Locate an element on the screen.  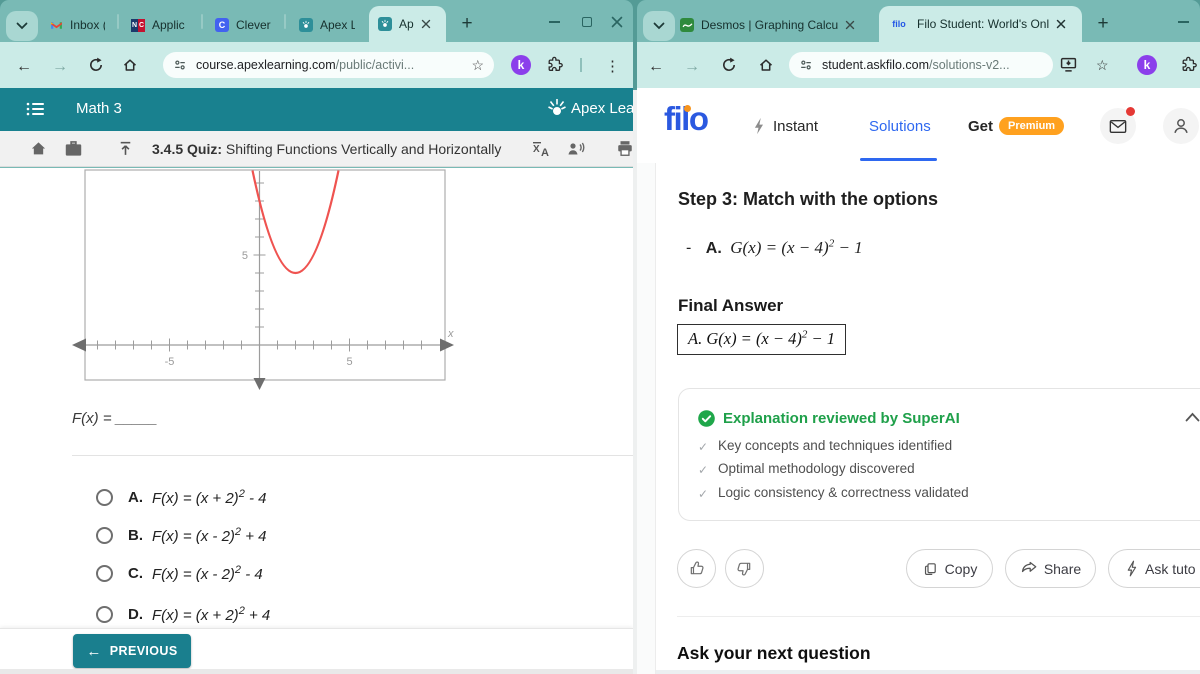
svg-text: X is located at coordinates (536, 149).